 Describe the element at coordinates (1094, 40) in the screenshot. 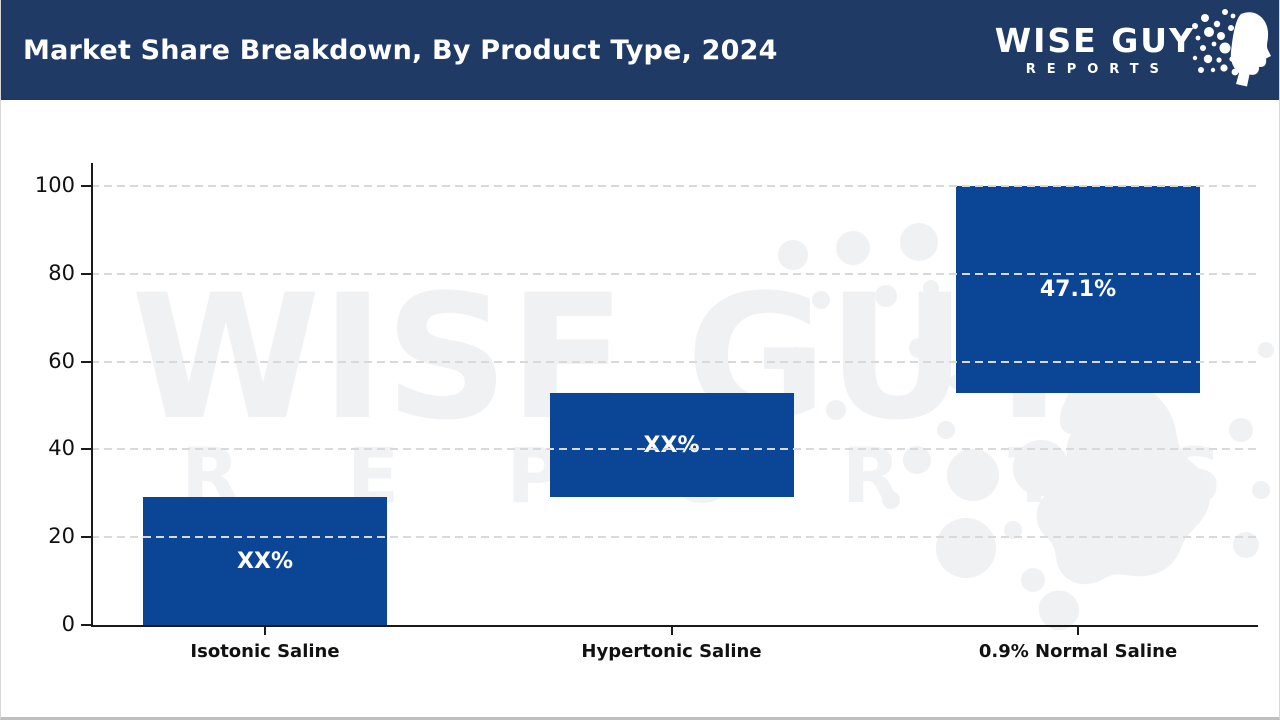

I see `logo-wordmark: WISE GUY` at that location.